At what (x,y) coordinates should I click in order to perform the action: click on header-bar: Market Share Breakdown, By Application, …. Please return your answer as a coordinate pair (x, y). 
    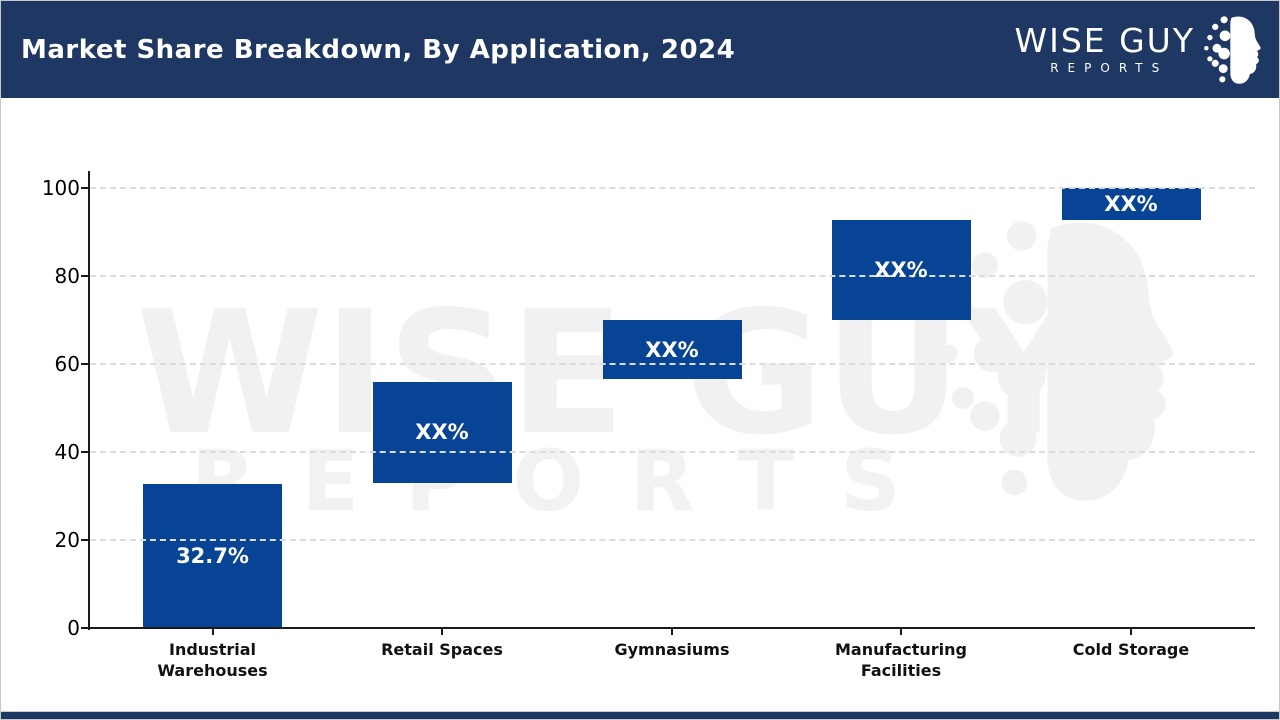
    Looking at the image, I should click on (640, 49).